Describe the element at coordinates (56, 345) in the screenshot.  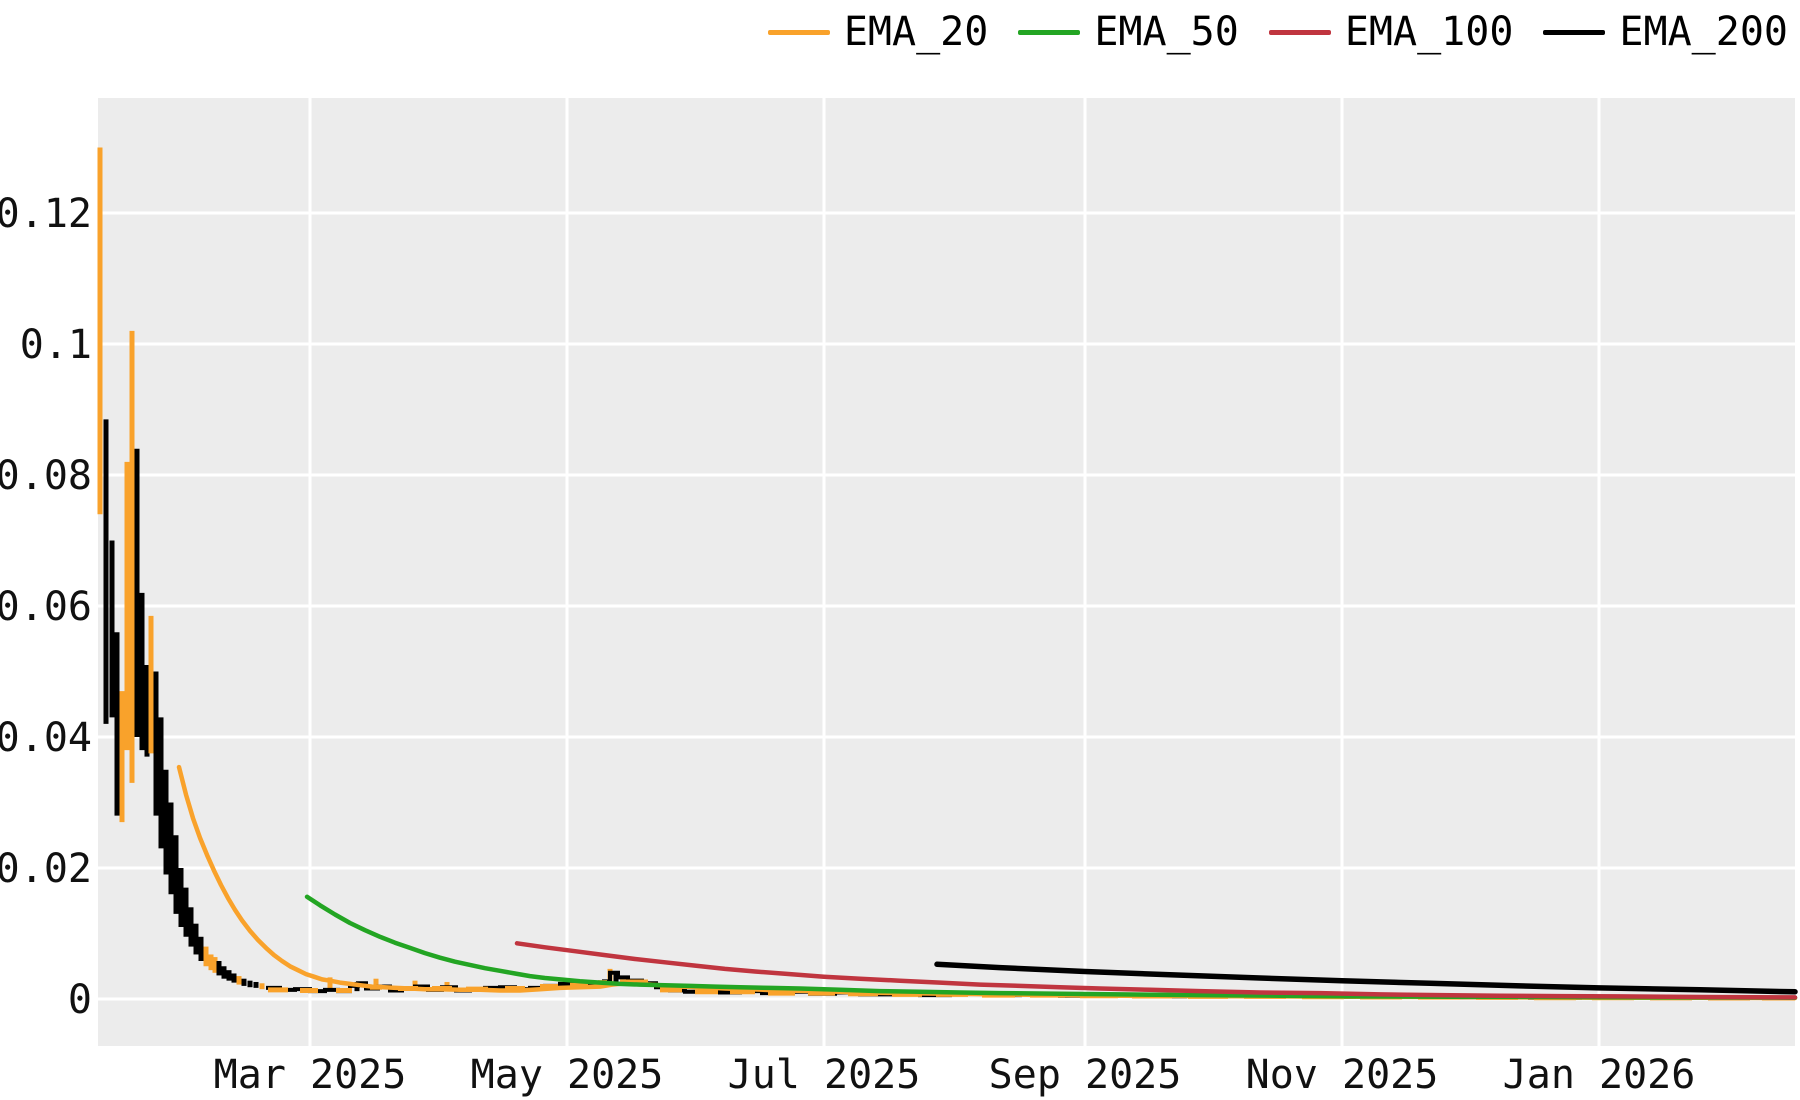
I see `y-tick-label: 0.1` at that location.